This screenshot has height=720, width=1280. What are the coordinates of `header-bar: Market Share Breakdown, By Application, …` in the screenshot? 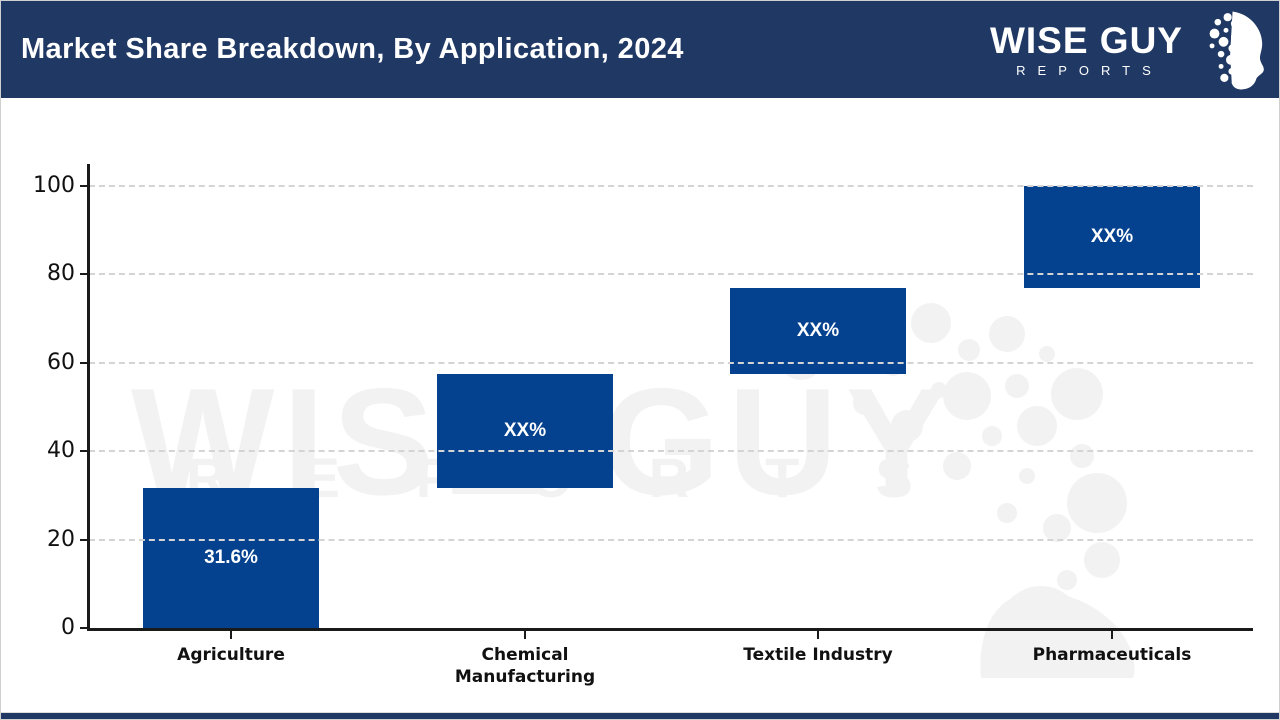 It's located at (640, 49).